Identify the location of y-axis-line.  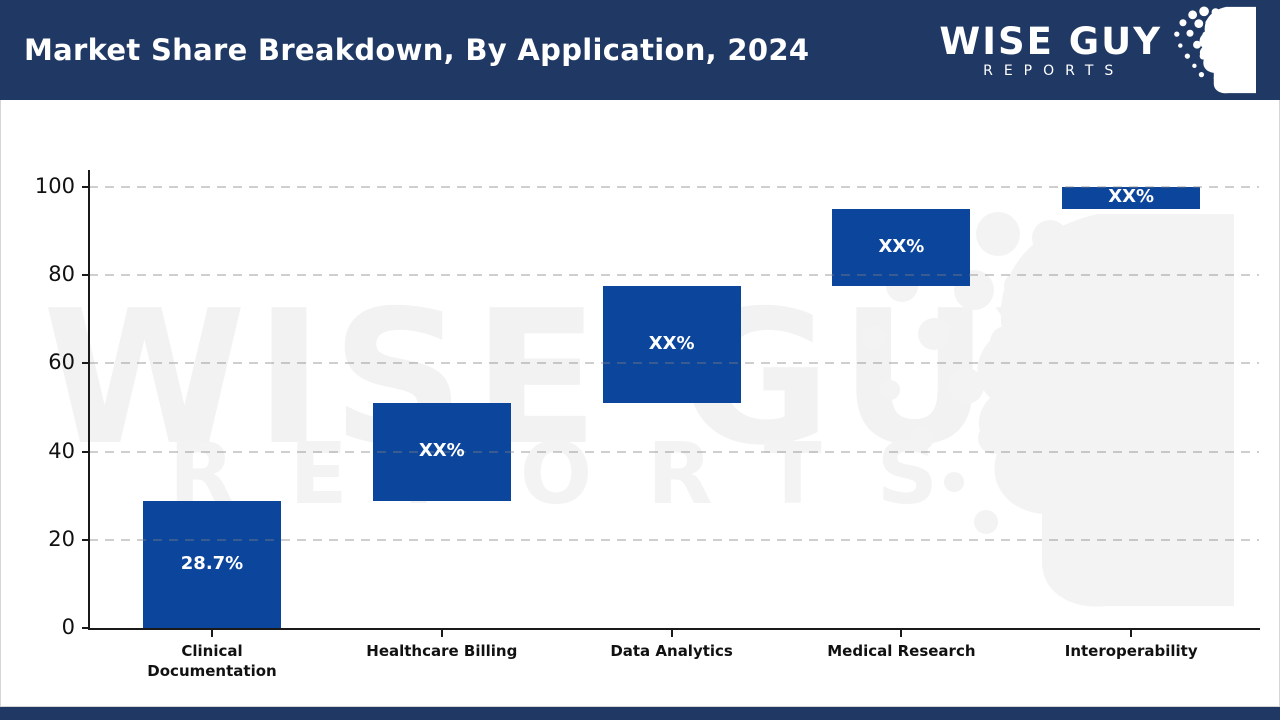
(89, 400).